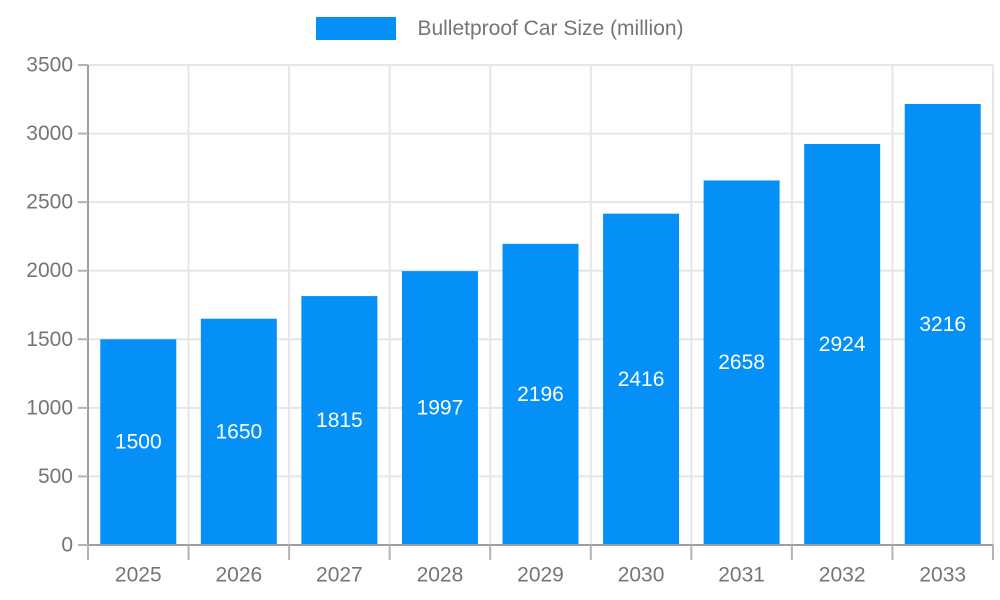 This screenshot has width=1000, height=600. What do you see at coordinates (55, 476) in the screenshot?
I see `y-tick-label: 500` at bounding box center [55, 476].